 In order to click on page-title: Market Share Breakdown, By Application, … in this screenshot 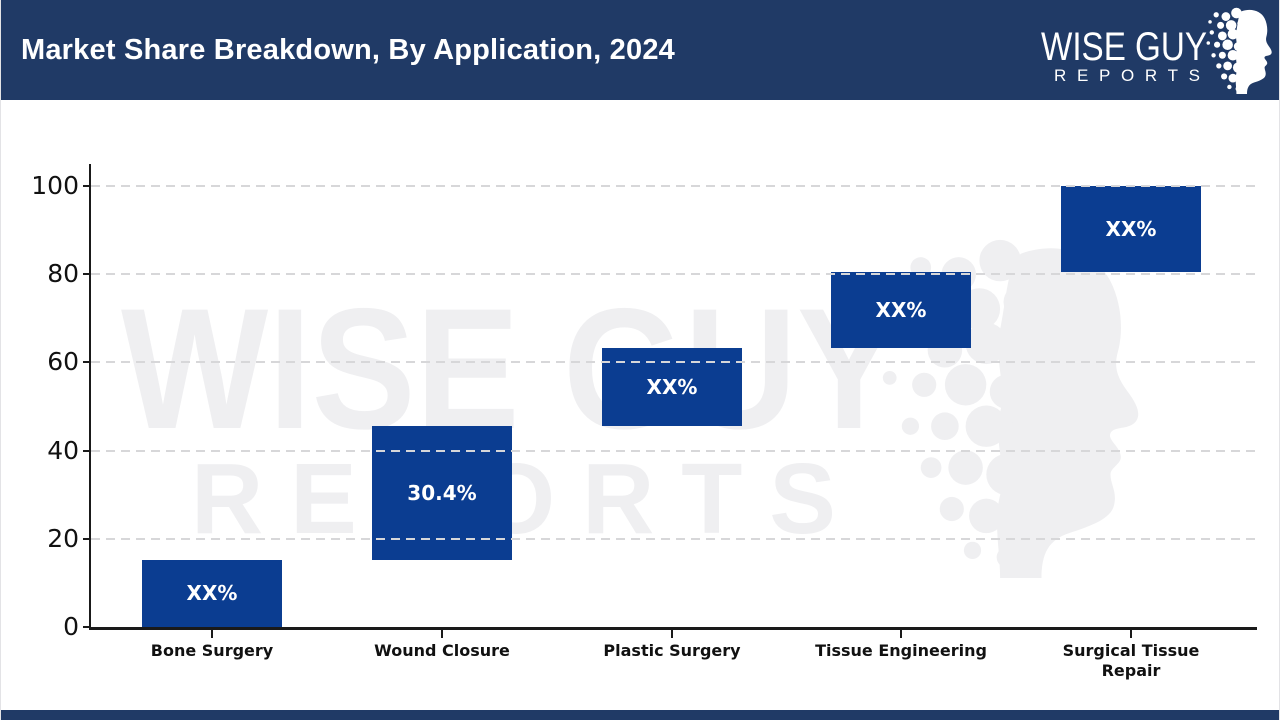, I will do `click(348, 49)`.